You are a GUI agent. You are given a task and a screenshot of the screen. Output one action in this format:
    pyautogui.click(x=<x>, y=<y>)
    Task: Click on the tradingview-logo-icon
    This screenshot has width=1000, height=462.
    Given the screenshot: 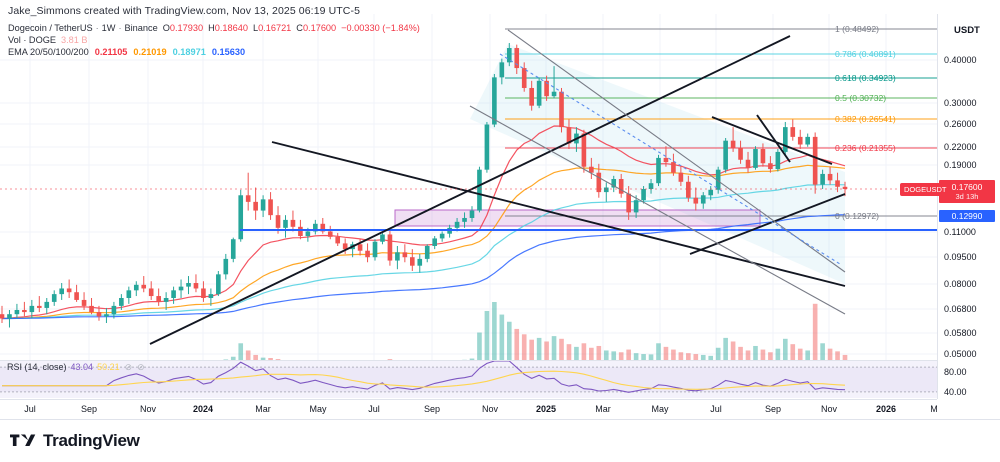 What is the action you would take?
    pyautogui.click(x=23, y=441)
    